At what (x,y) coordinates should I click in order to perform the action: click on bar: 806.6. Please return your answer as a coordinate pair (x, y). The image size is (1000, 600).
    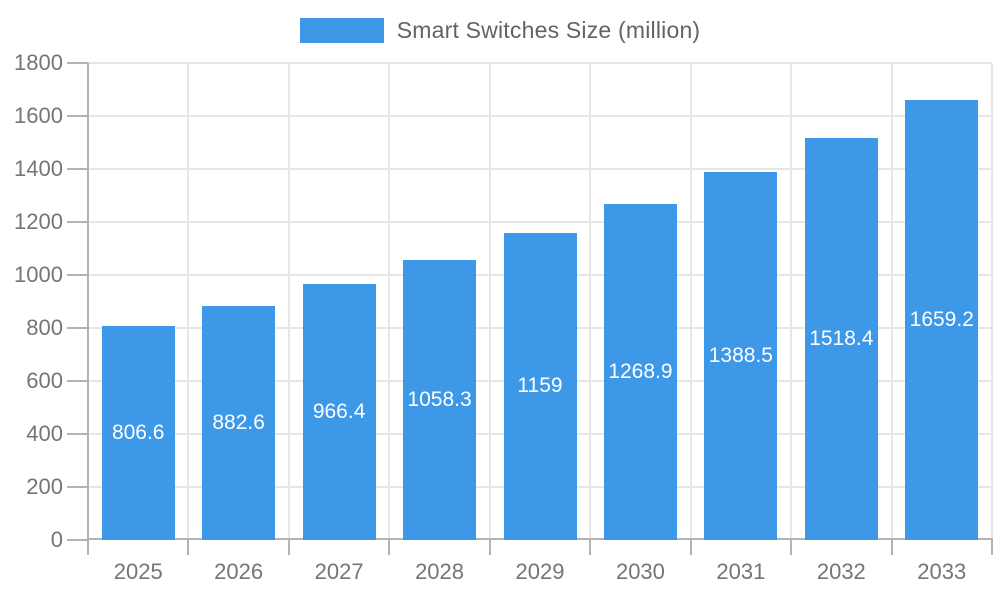
    Looking at the image, I should click on (138, 433).